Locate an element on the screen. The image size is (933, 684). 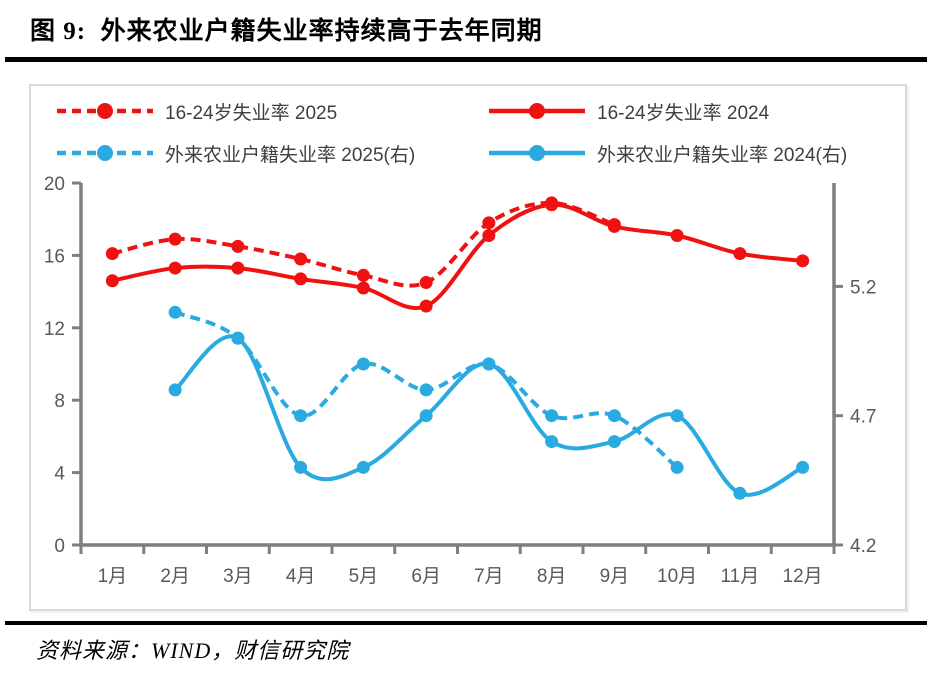
title-divider is located at coordinates (466, 59).